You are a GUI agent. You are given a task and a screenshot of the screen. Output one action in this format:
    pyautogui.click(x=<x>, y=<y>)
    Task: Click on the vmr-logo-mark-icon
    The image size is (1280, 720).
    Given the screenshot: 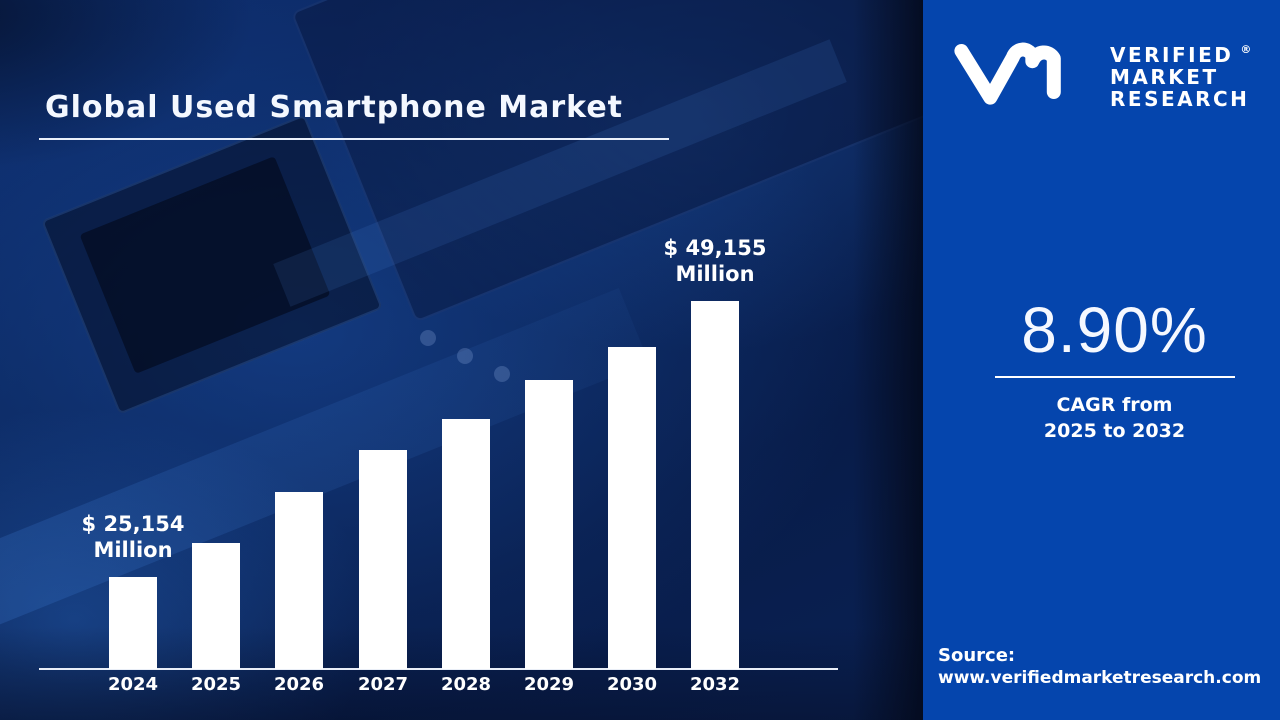 What is the action you would take?
    pyautogui.click(x=1007, y=73)
    